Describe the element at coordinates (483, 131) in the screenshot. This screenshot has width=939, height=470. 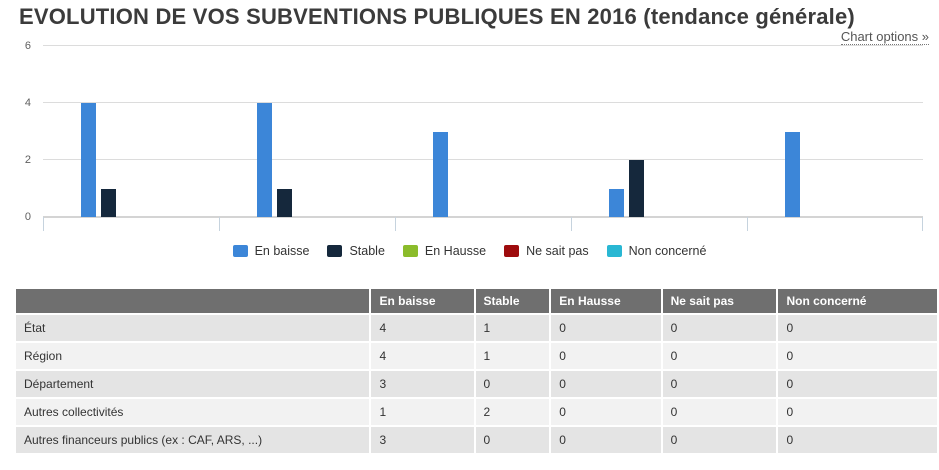
I see `bar-group-de-partement` at that location.